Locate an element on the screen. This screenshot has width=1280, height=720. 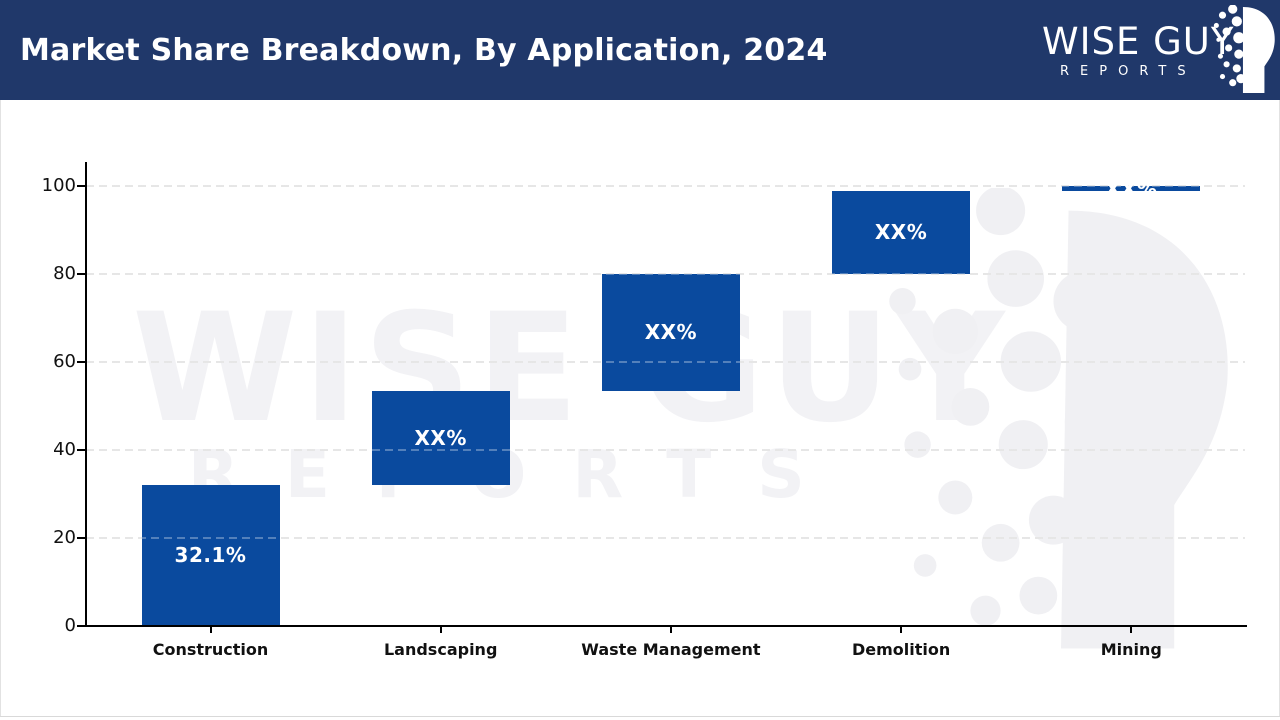
bar-construction is located at coordinates (210, 555).